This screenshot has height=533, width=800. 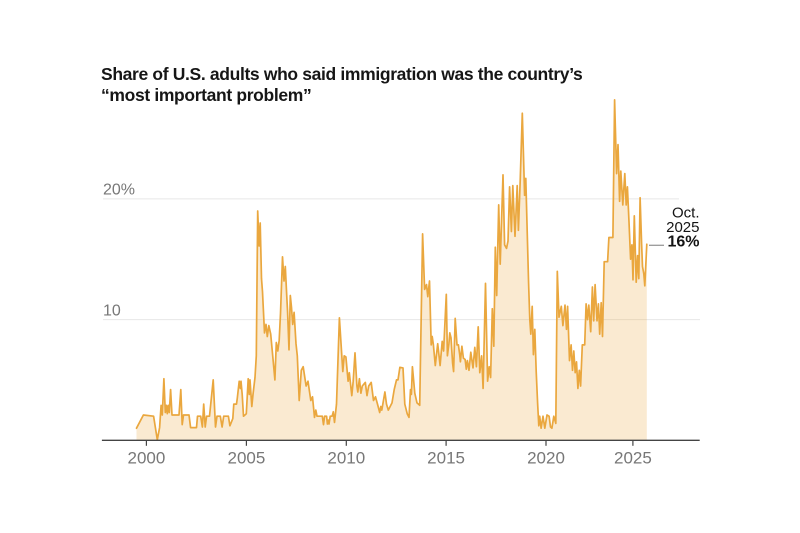 What do you see at coordinates (119, 190) in the screenshot?
I see `svg-text: 20%` at bounding box center [119, 190].